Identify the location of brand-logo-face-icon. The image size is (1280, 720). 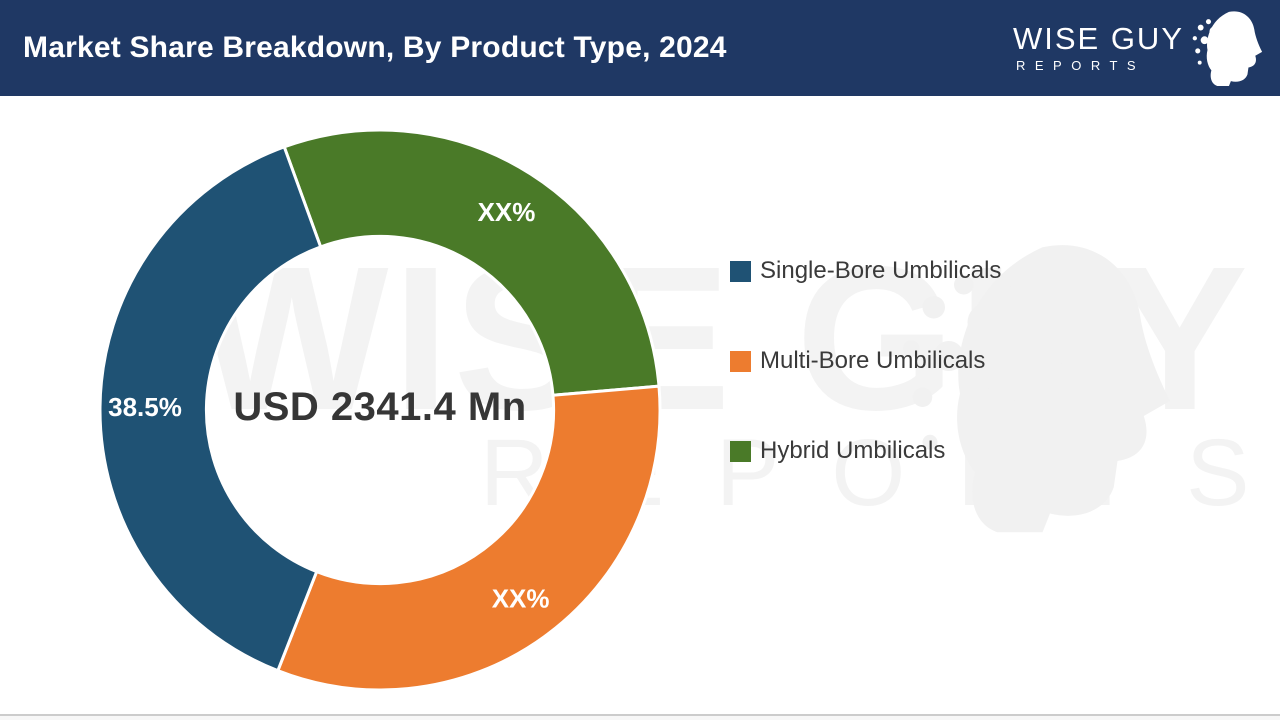
(1227, 49).